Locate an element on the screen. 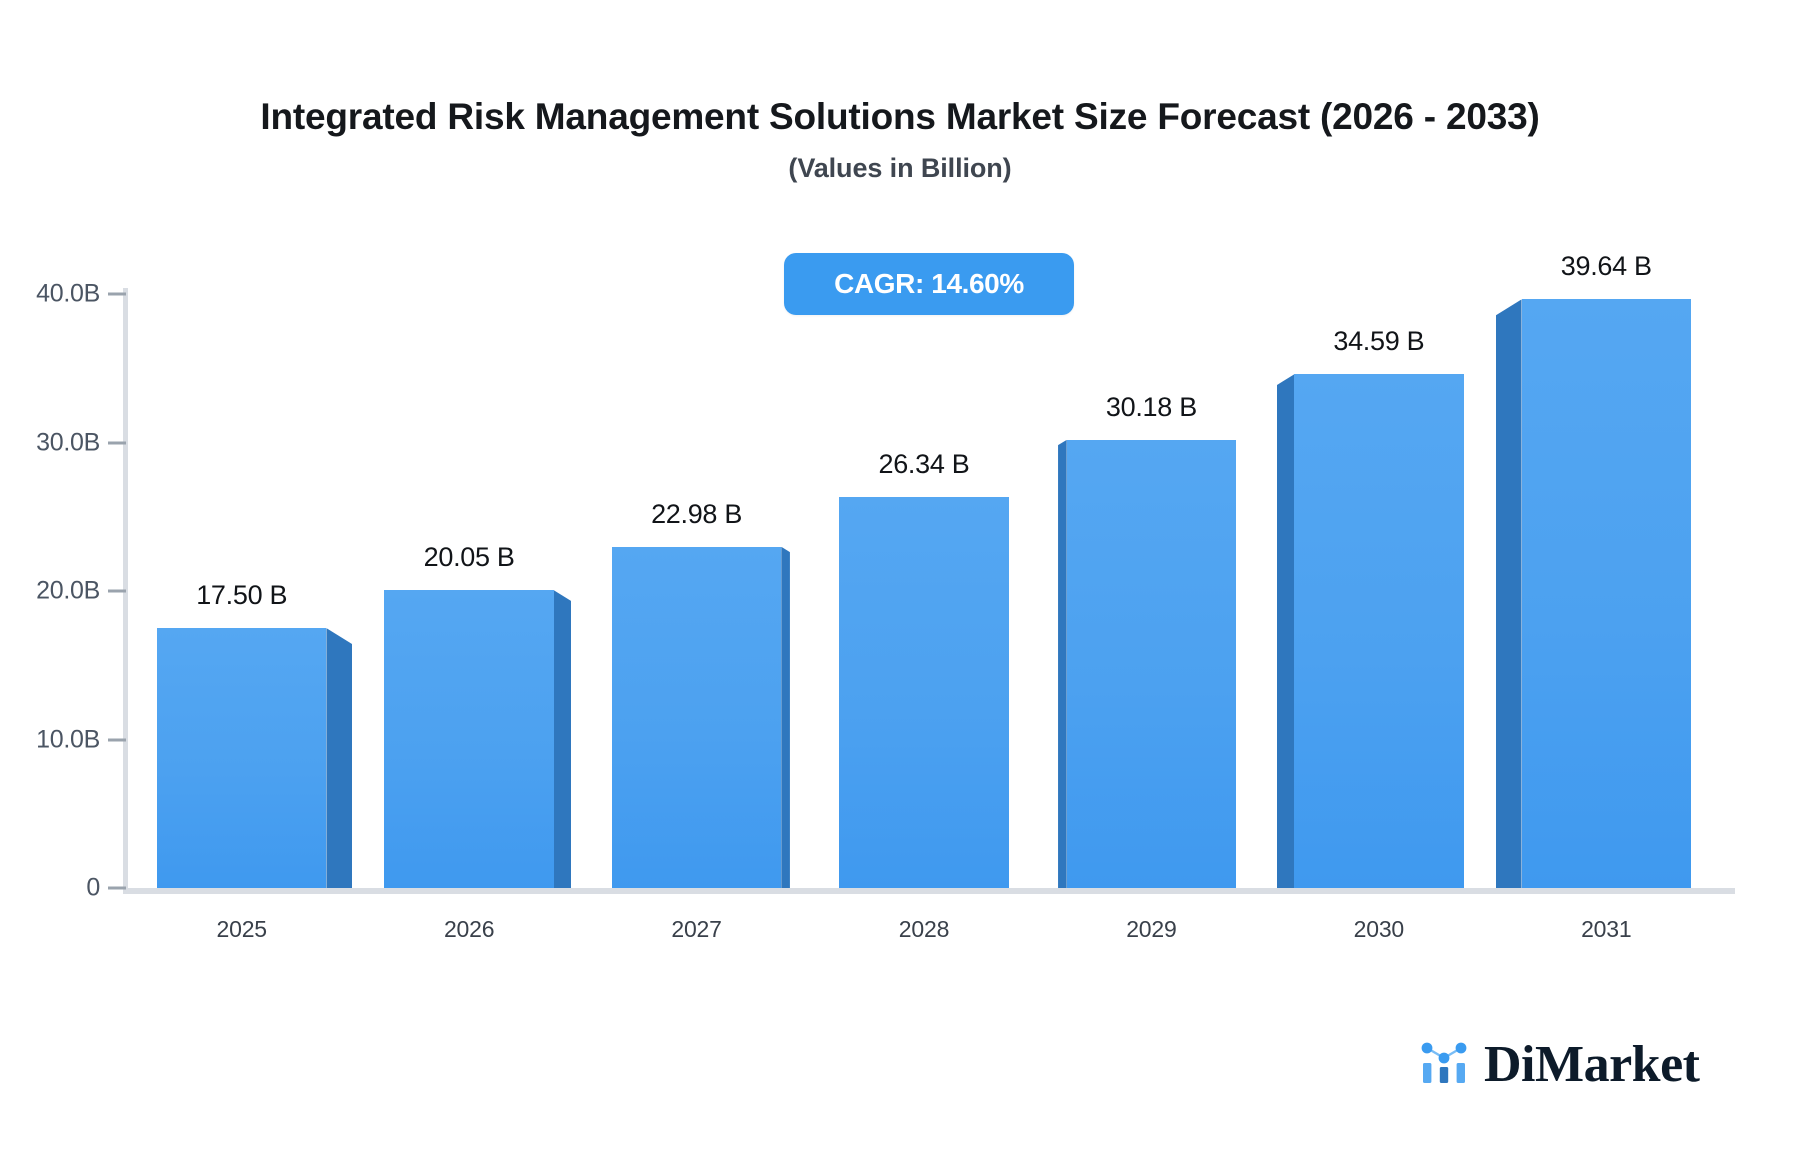  bar-value-label: 17.50 B is located at coordinates (242, 595).